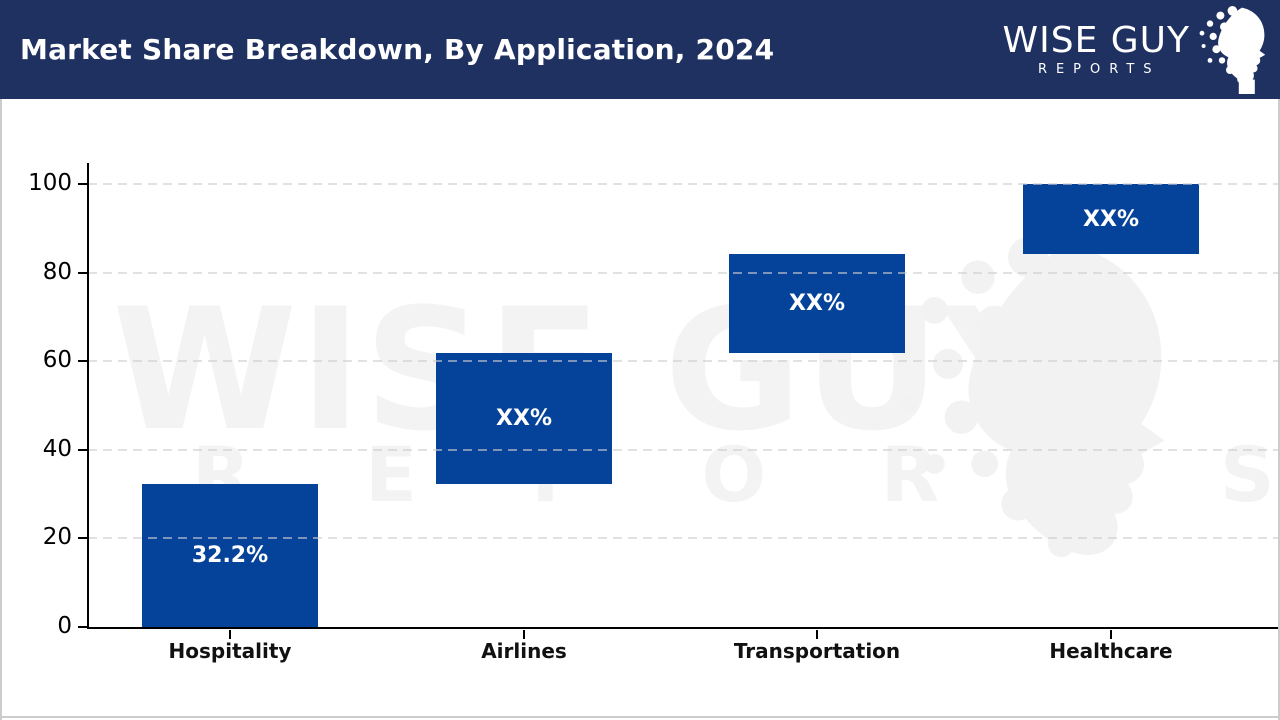  Describe the element at coordinates (1099, 69) in the screenshot. I see `logo-reports-text: REPORTS` at that location.